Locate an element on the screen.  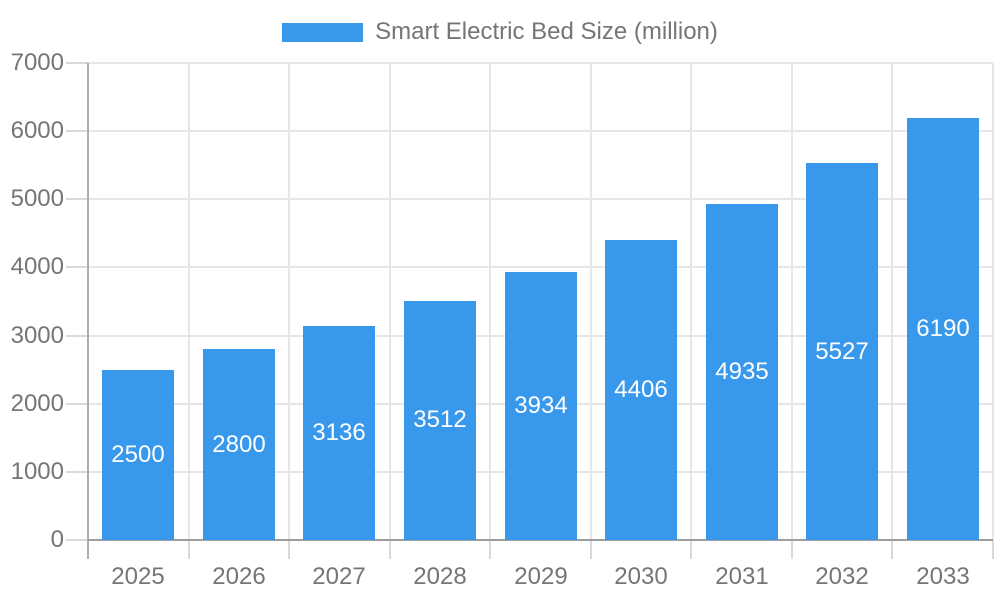
bar: 2800 is located at coordinates (239, 444).